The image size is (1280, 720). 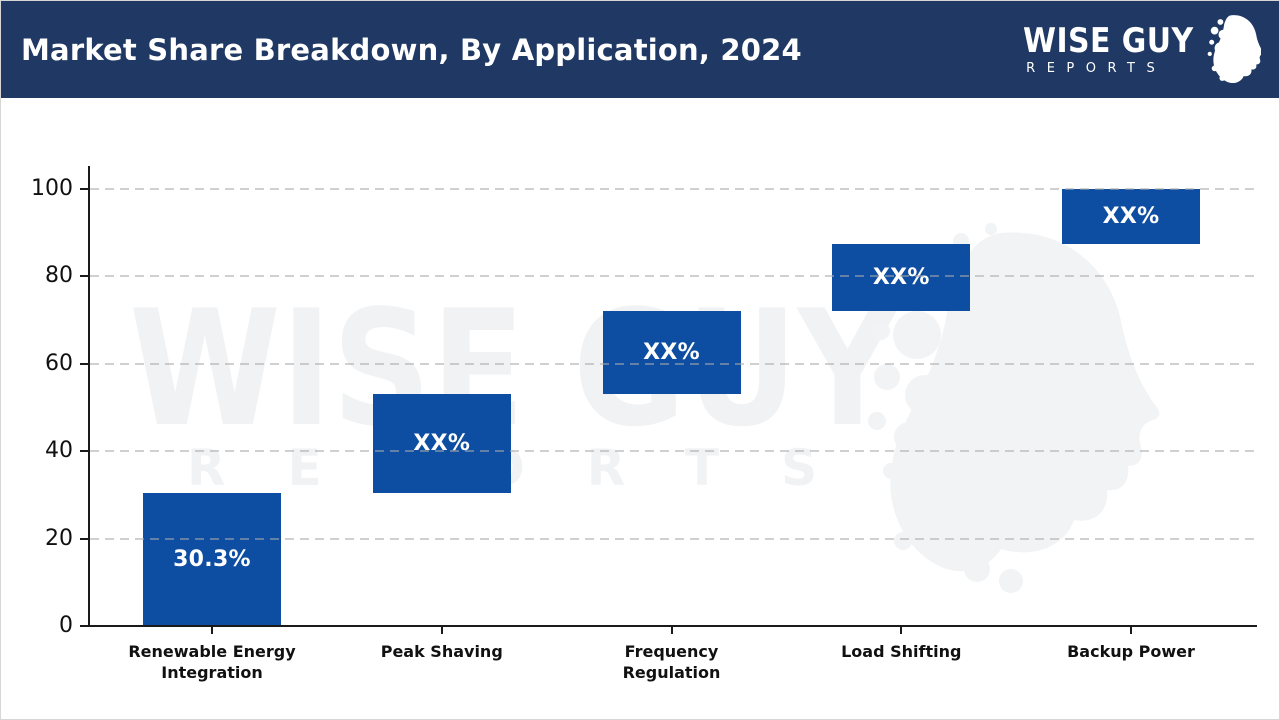 I want to click on y-axis-line, so click(x=89, y=396).